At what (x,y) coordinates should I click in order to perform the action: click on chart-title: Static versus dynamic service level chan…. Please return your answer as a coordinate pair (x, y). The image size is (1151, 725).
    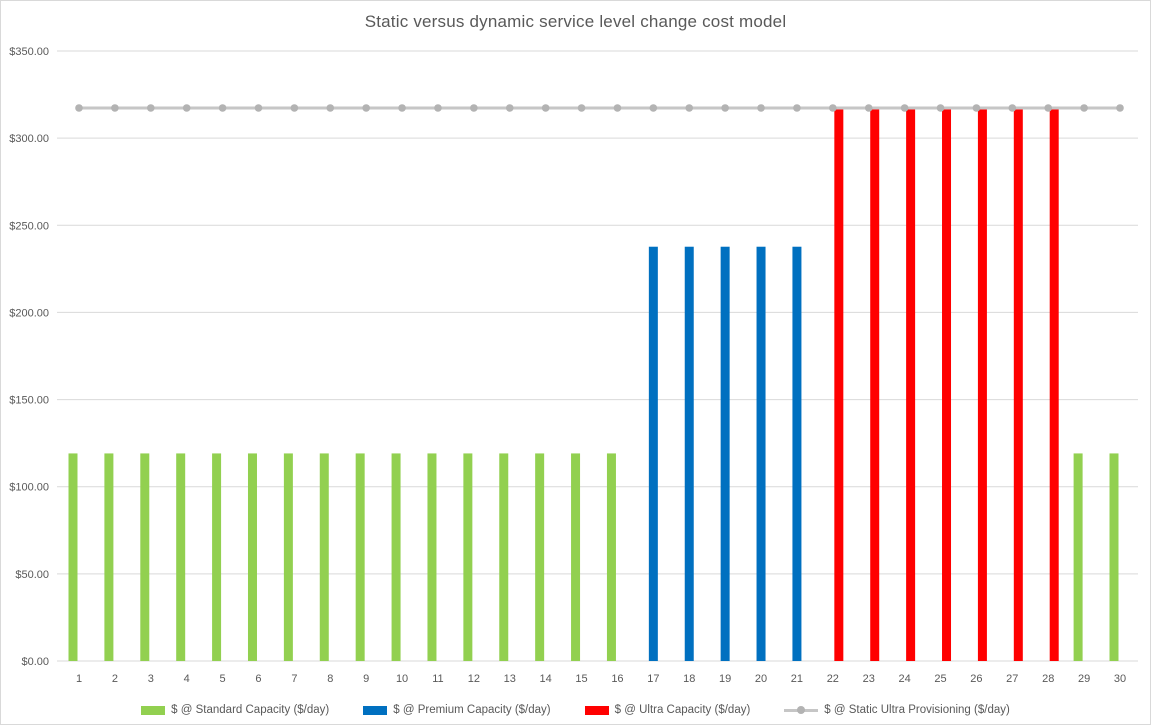
    Looking at the image, I should click on (575, 21).